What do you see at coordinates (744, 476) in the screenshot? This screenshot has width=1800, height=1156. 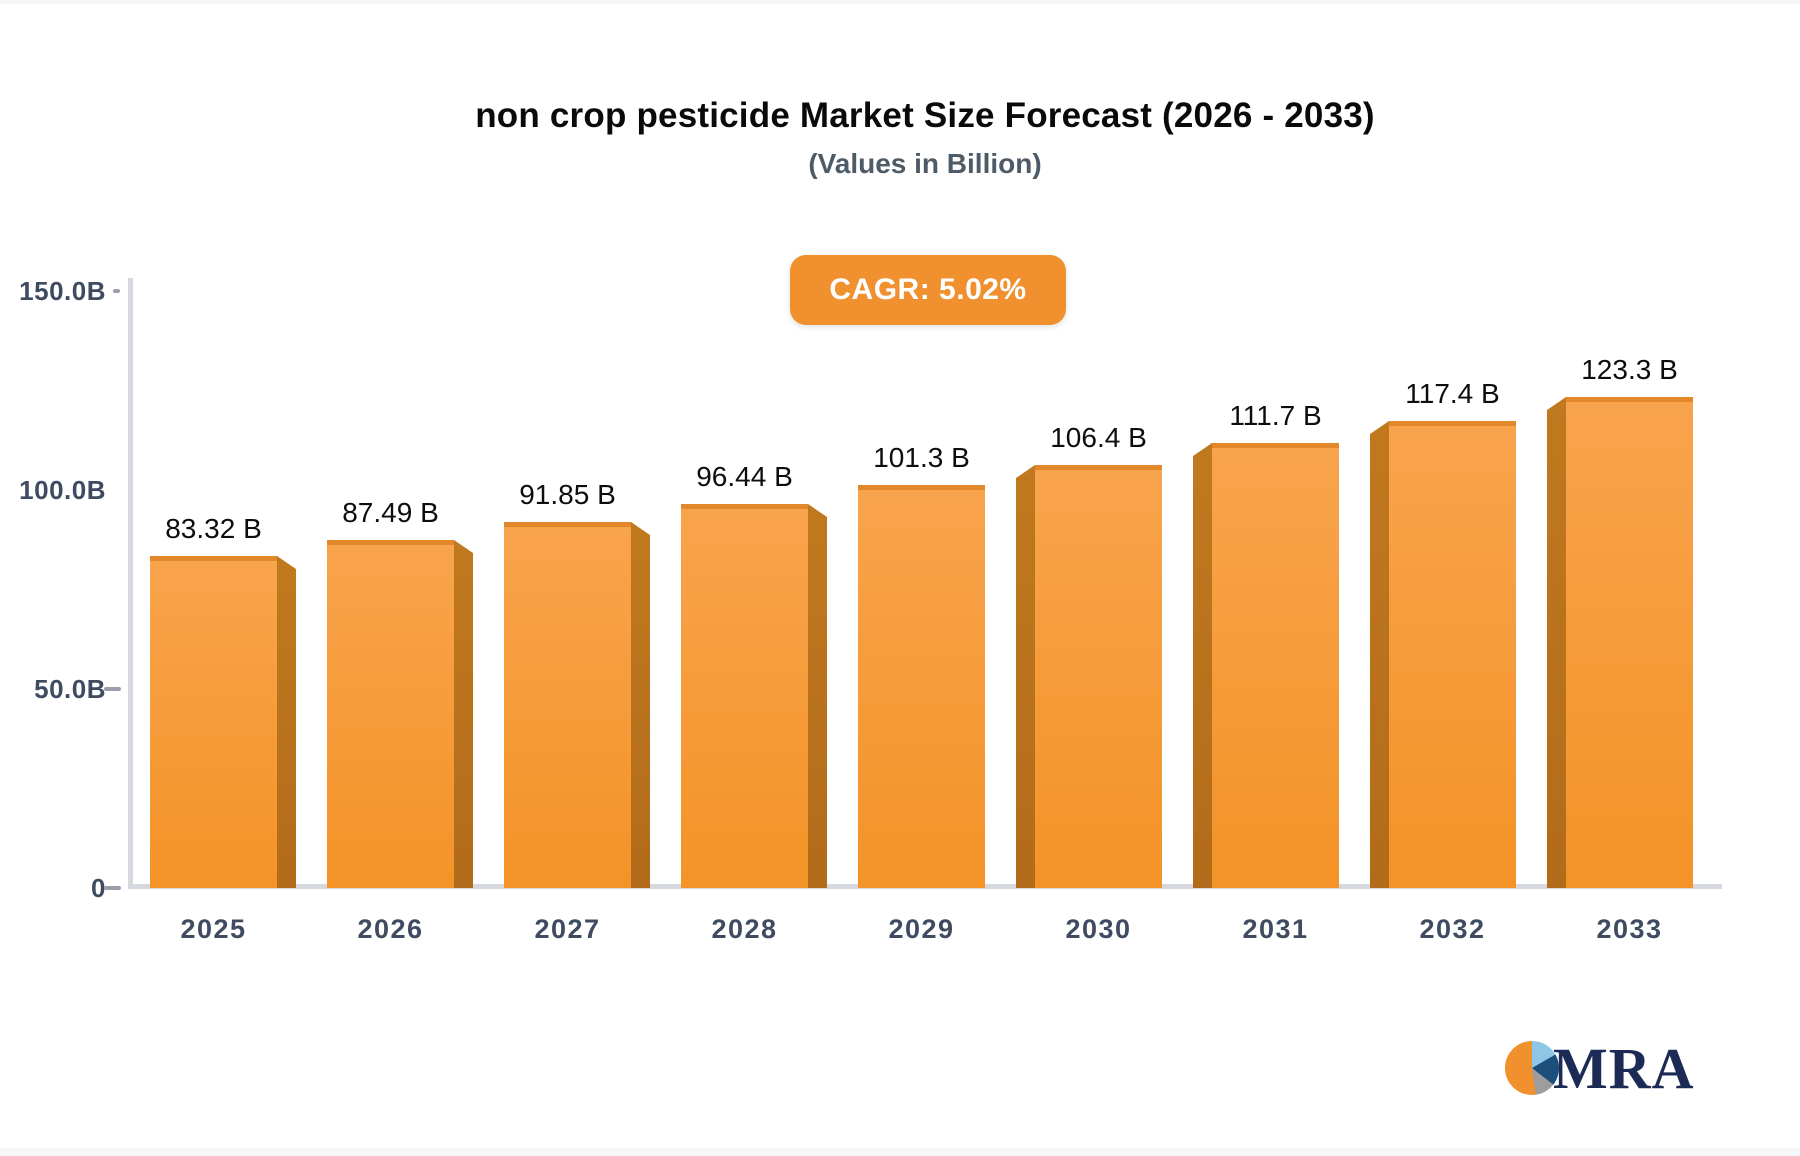 I see `bar-value-label-2028: 96.44 B` at bounding box center [744, 476].